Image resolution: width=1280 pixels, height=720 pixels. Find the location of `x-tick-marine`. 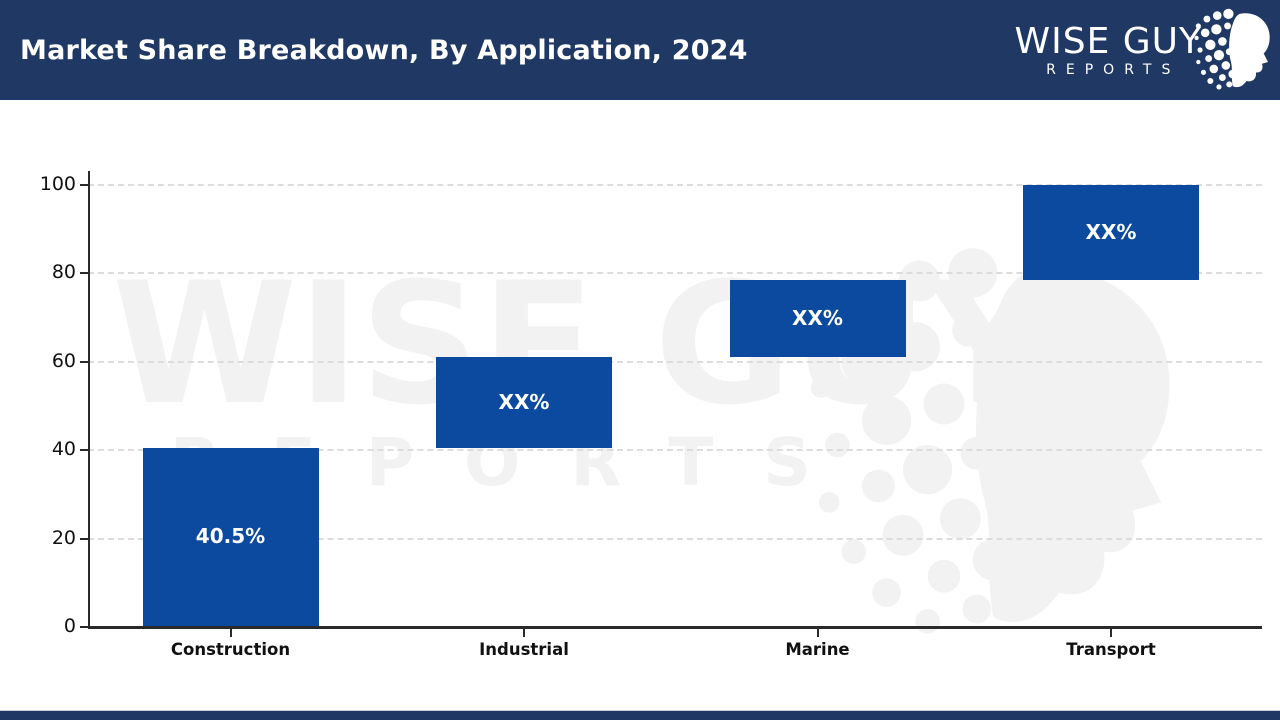

x-tick-marine is located at coordinates (817, 633).